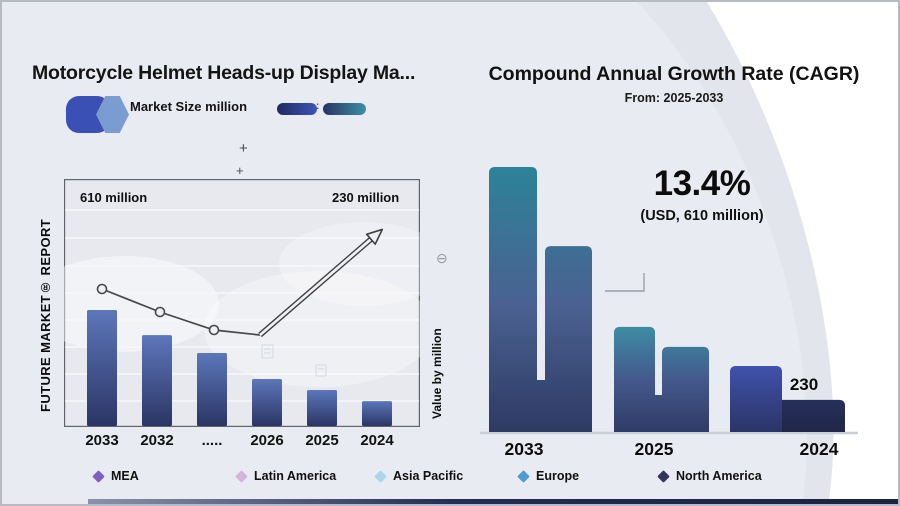 The height and width of the screenshot is (506, 900). What do you see at coordinates (428, 476) in the screenshot?
I see `legend-label: Asia Pacific` at bounding box center [428, 476].